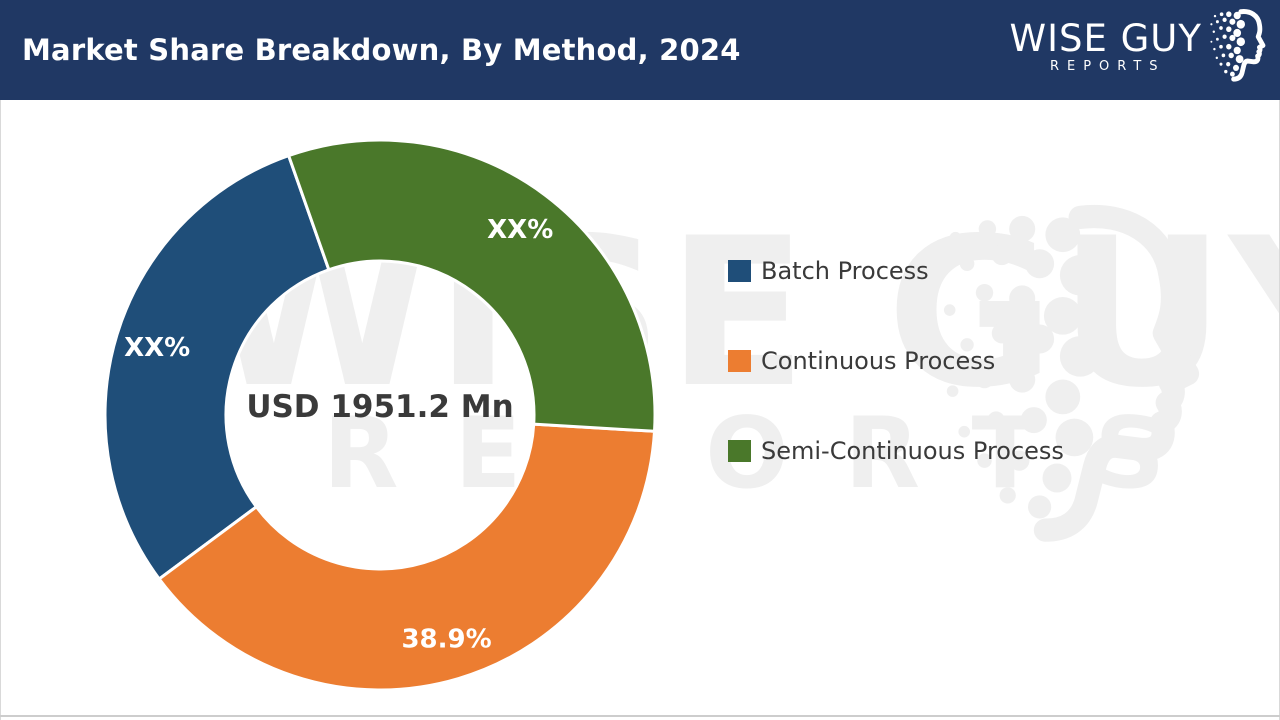  I want to click on logo-line1: WISE GUY, so click(1105, 39).